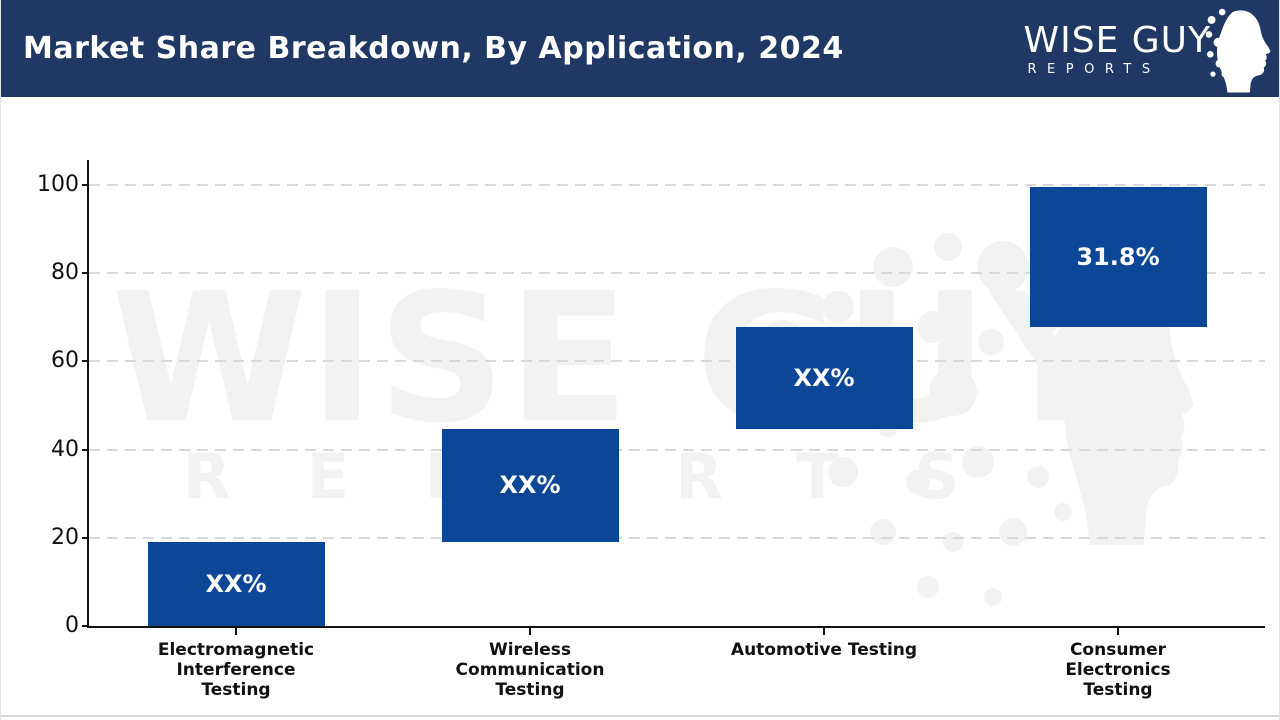 The image size is (1280, 720). I want to click on y-axis-tick-label: 100, so click(58, 184).